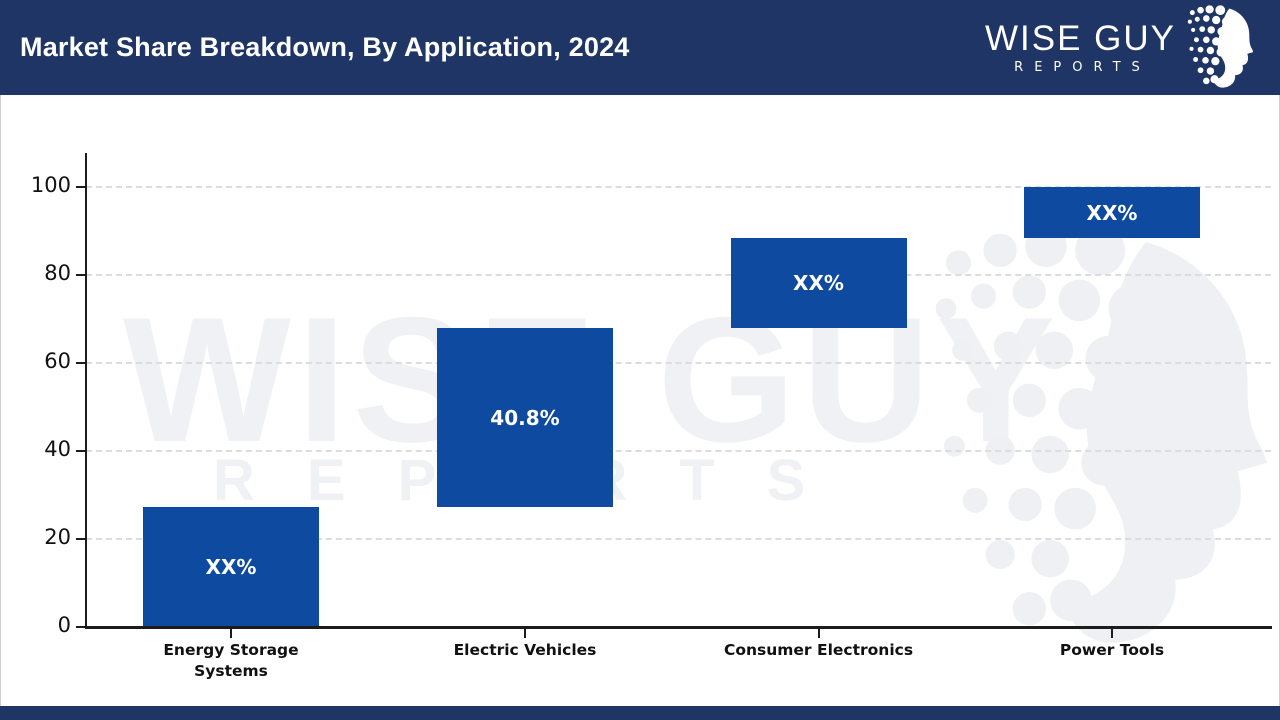 Image resolution: width=1280 pixels, height=720 pixels. Describe the element at coordinates (64, 625) in the screenshot. I see `y-tick-label: 0` at that location.